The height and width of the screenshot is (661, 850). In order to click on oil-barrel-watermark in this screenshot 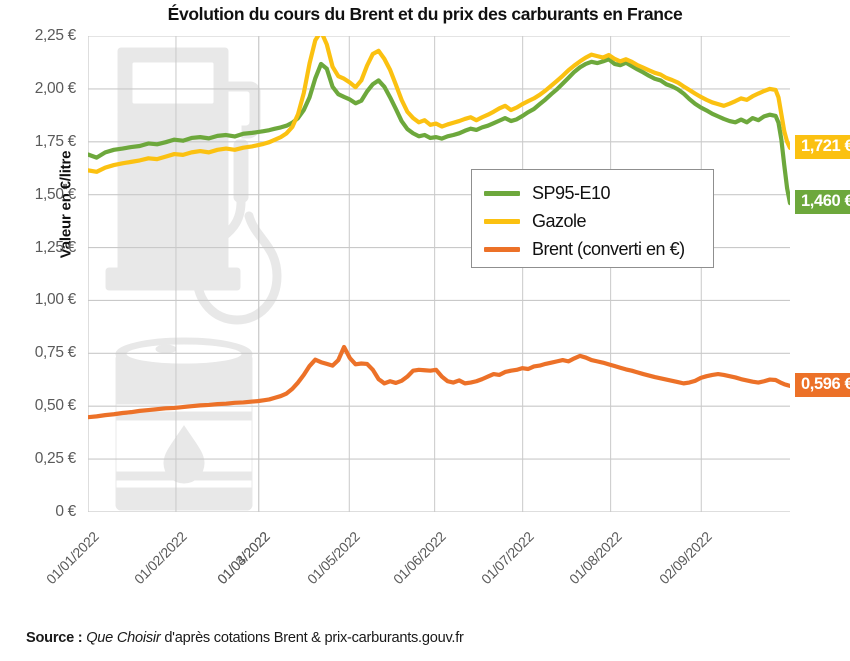, I will do `click(184, 424)`.